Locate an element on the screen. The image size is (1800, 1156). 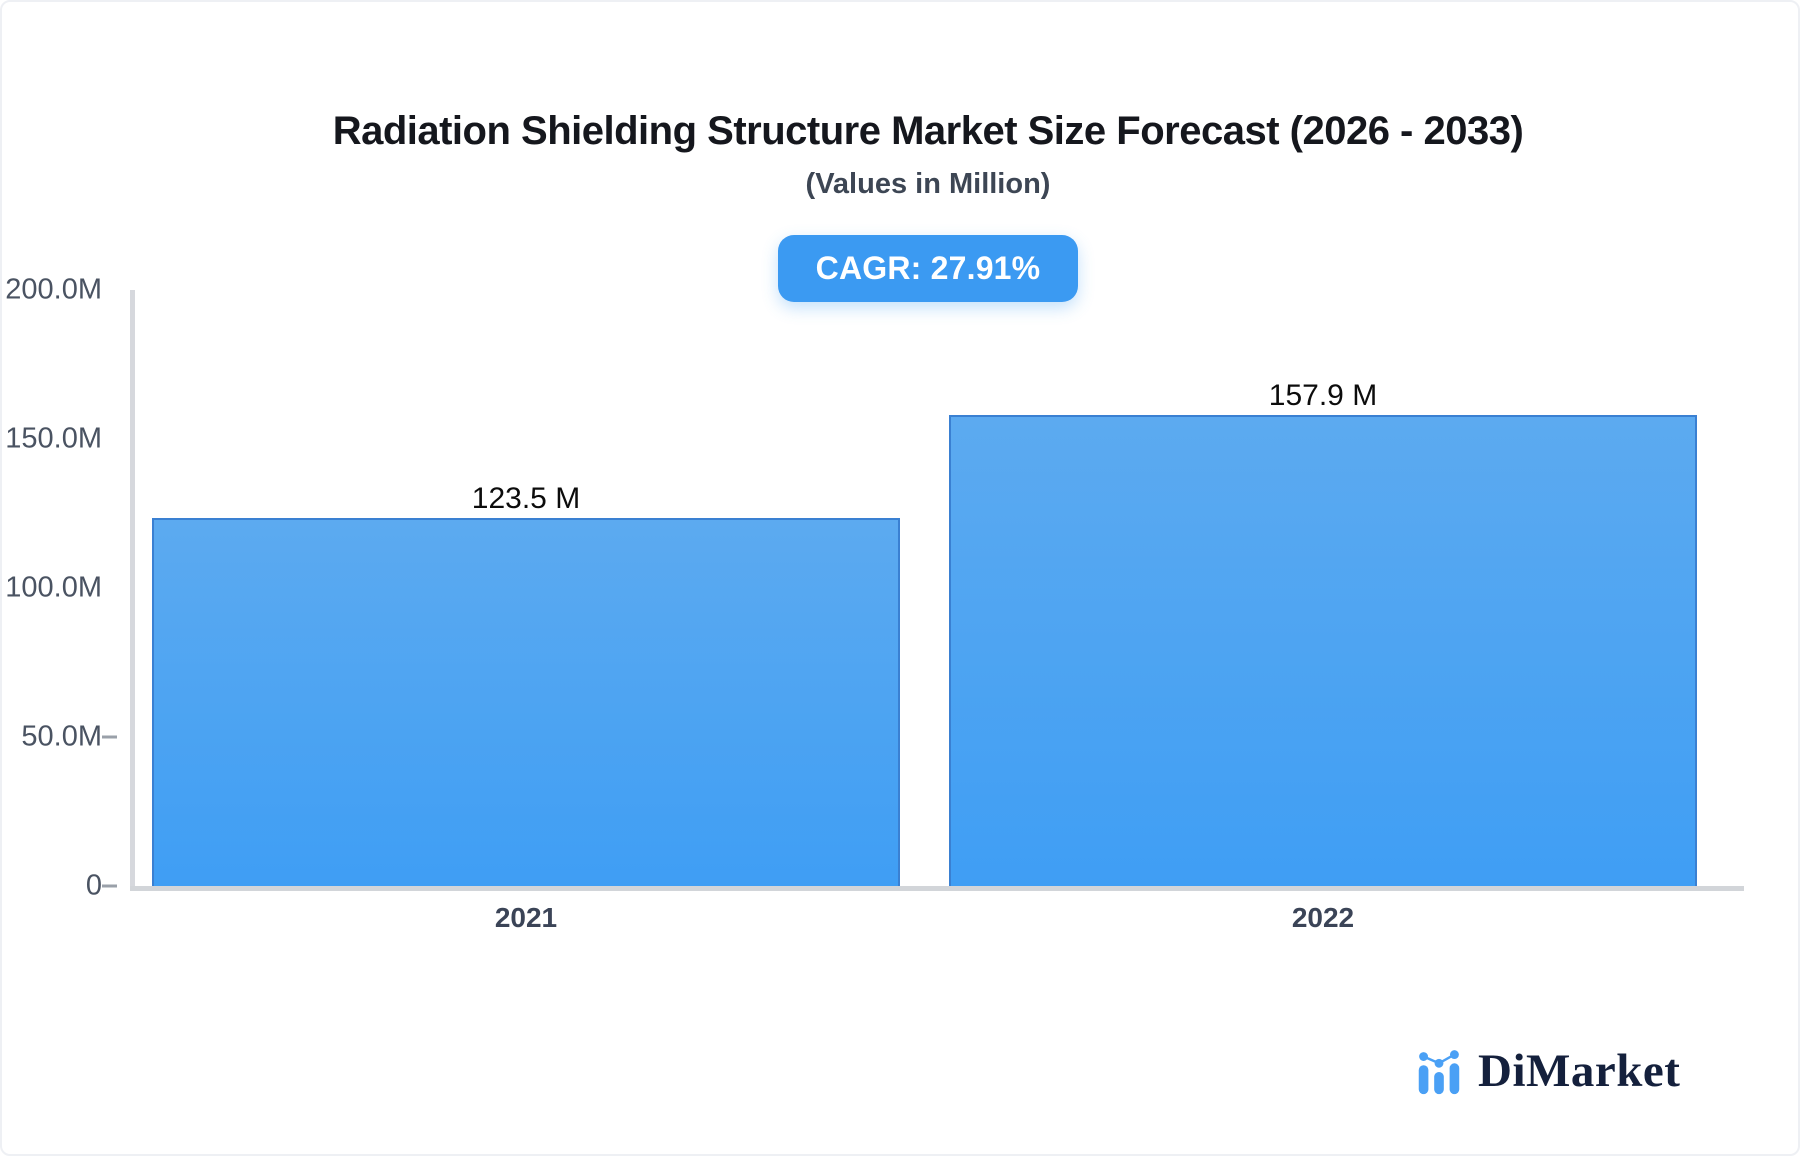
x-axis-category-label: 2021 is located at coordinates (526, 917).